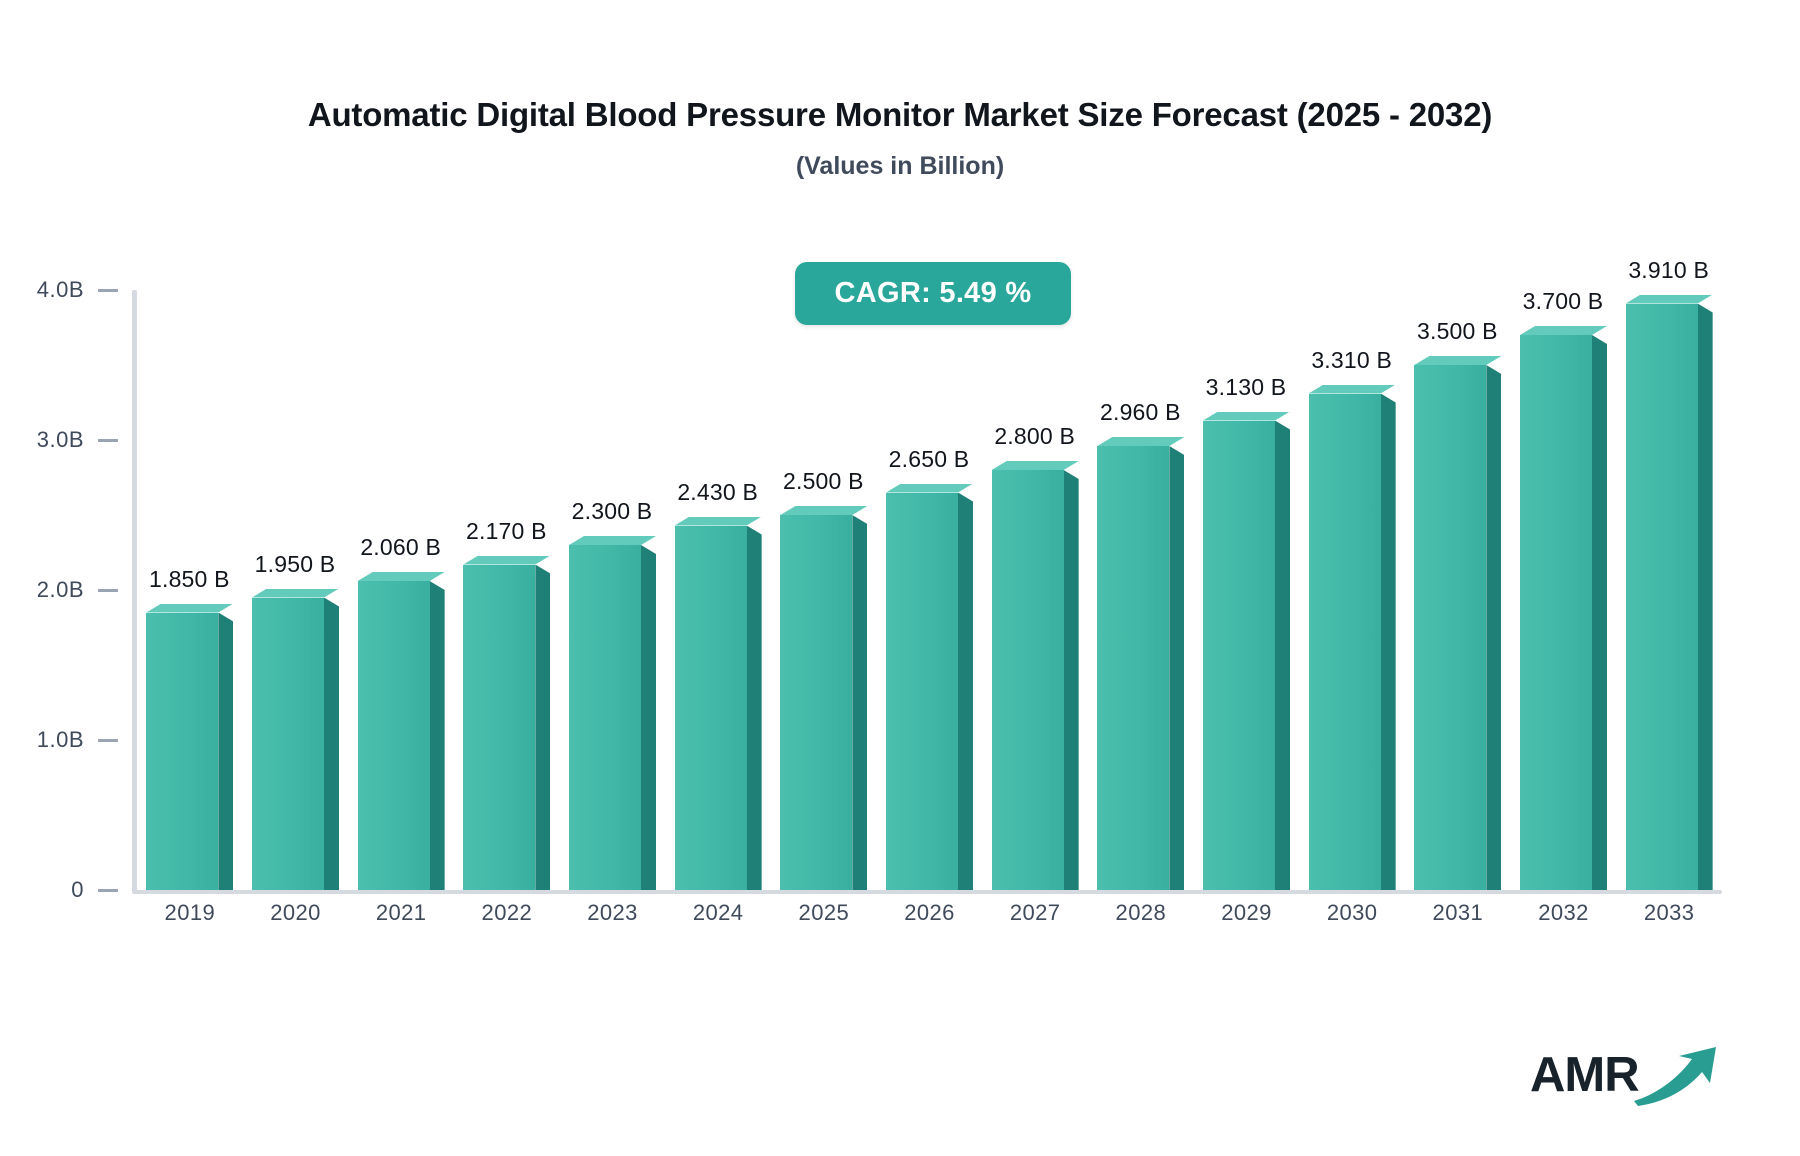 The width and height of the screenshot is (1800, 1156). What do you see at coordinates (824, 912) in the screenshot?
I see `x-axis-label: 2025` at bounding box center [824, 912].